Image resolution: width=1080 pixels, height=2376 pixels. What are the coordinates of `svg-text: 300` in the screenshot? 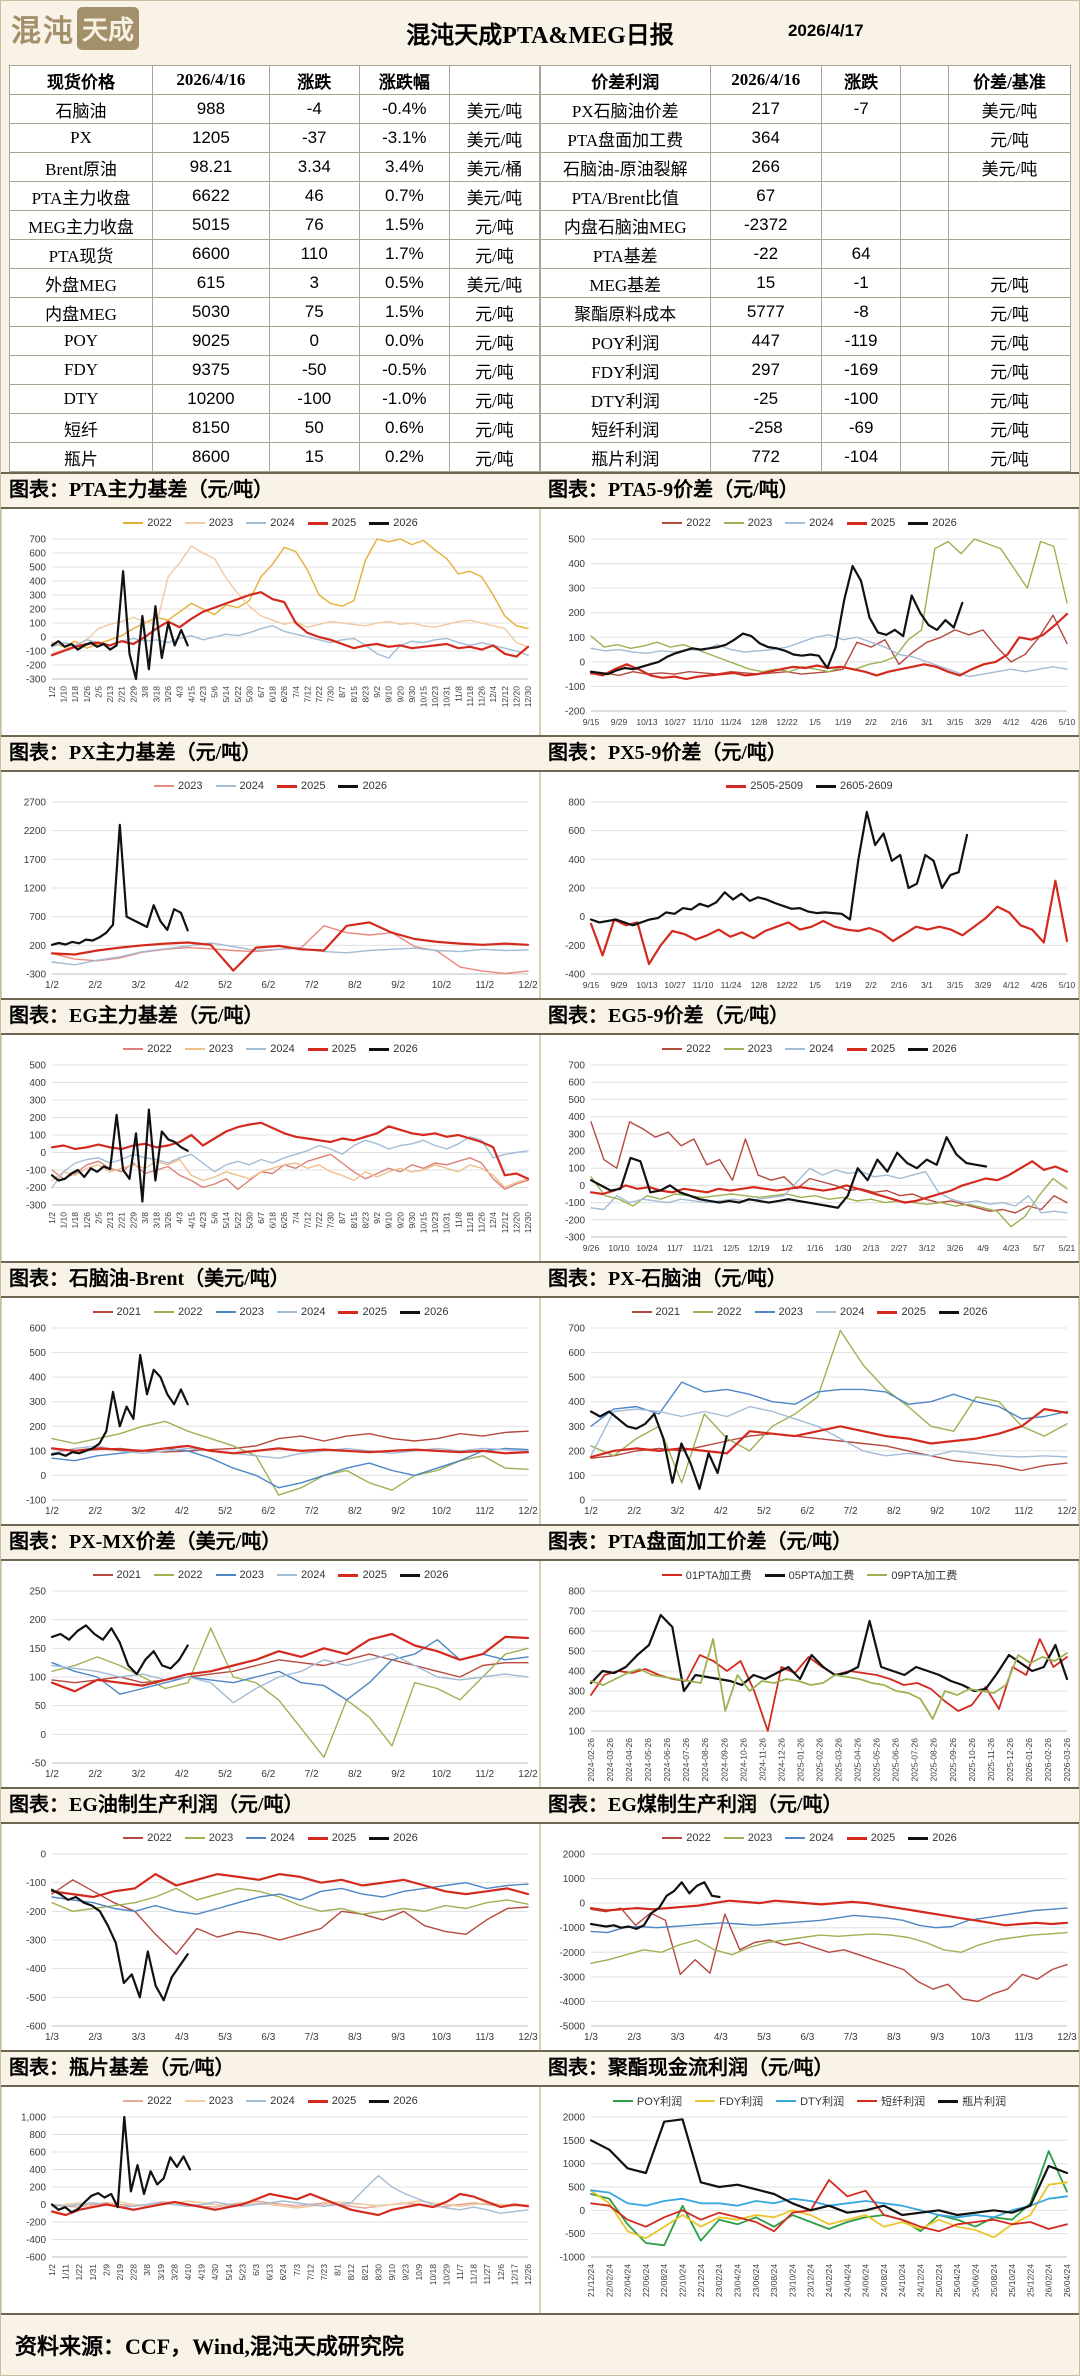 It's located at (576, 589).